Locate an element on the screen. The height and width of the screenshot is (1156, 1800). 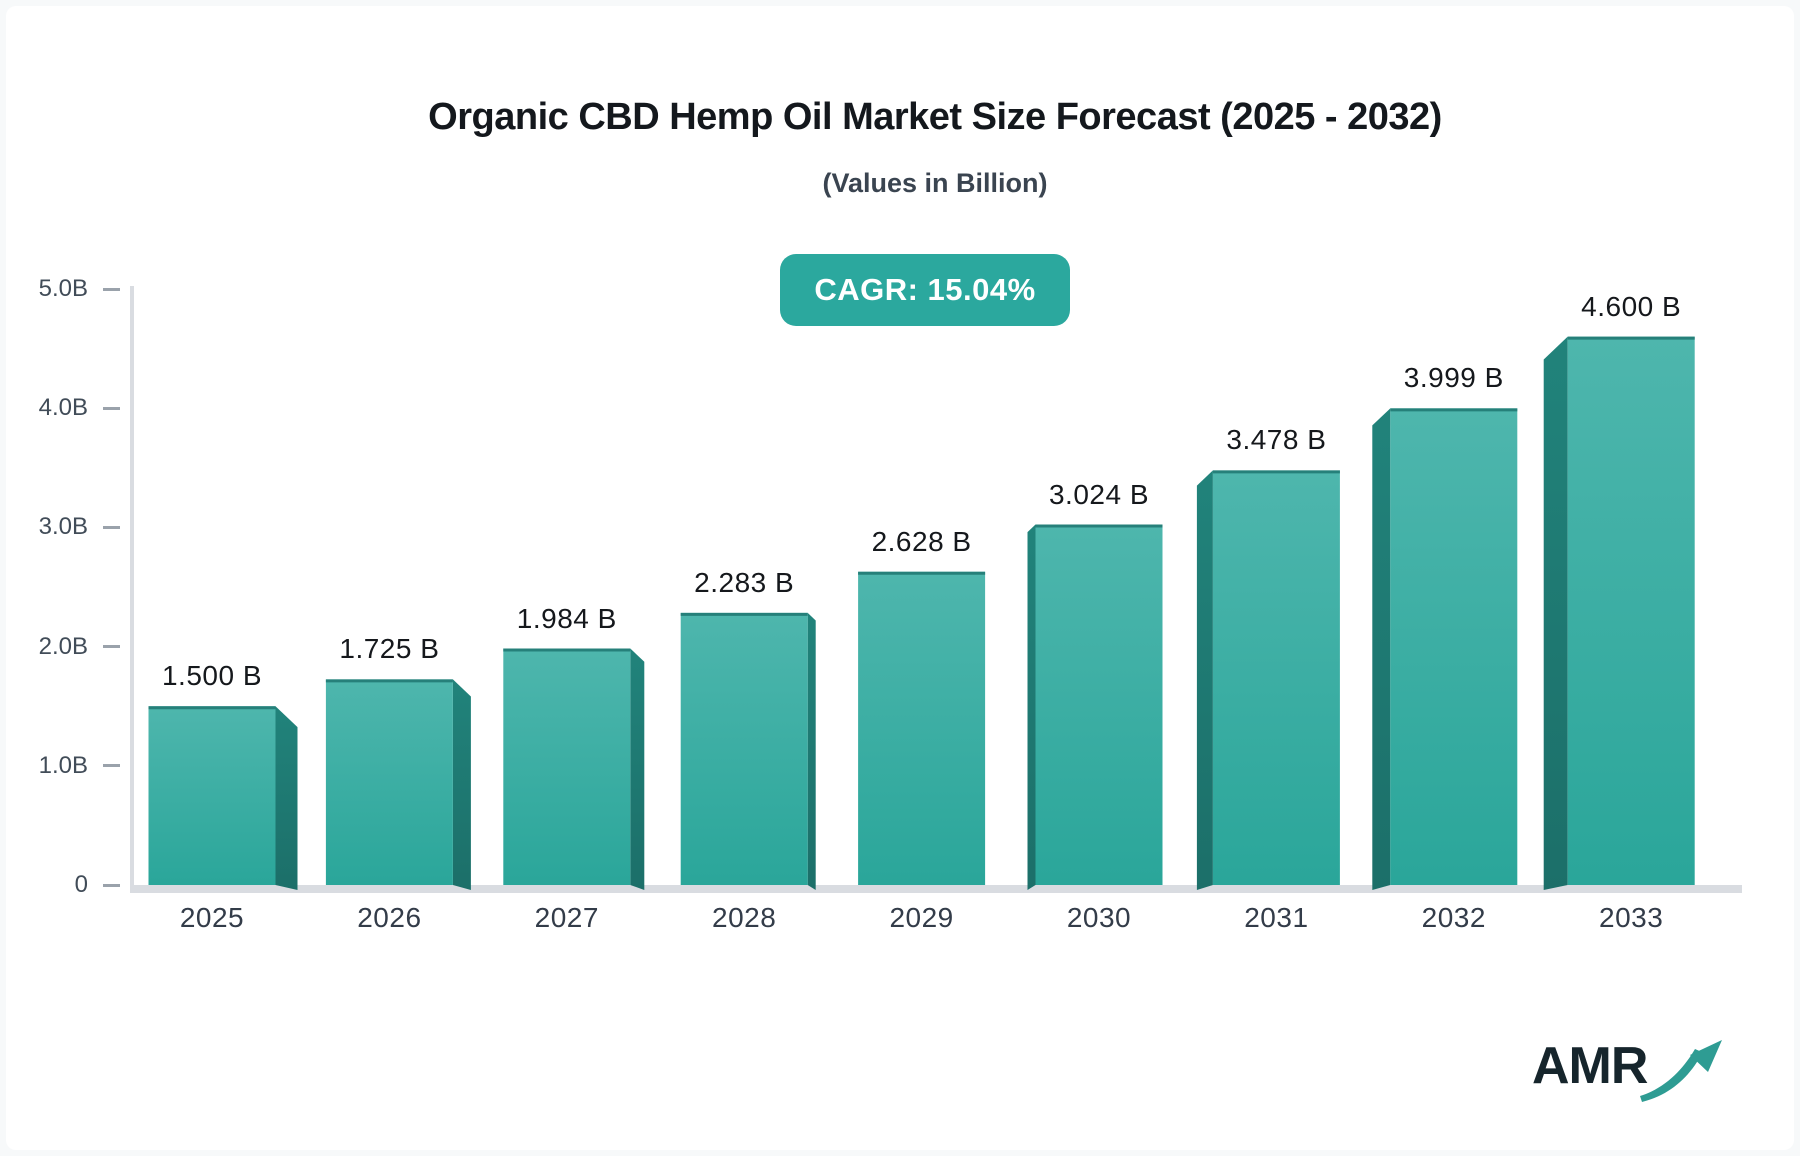
bar-2029 is located at coordinates (922, 728).